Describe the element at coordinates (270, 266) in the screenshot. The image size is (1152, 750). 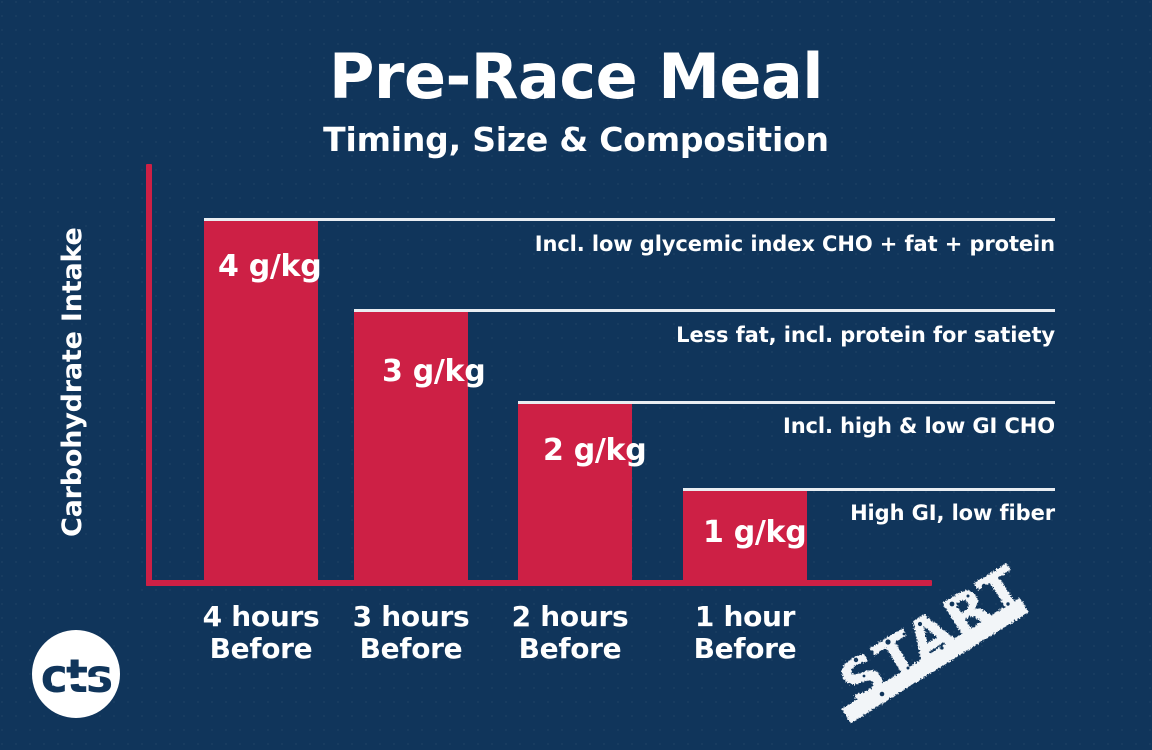
I see `bar-value-label-1: 4 g/kg` at that location.